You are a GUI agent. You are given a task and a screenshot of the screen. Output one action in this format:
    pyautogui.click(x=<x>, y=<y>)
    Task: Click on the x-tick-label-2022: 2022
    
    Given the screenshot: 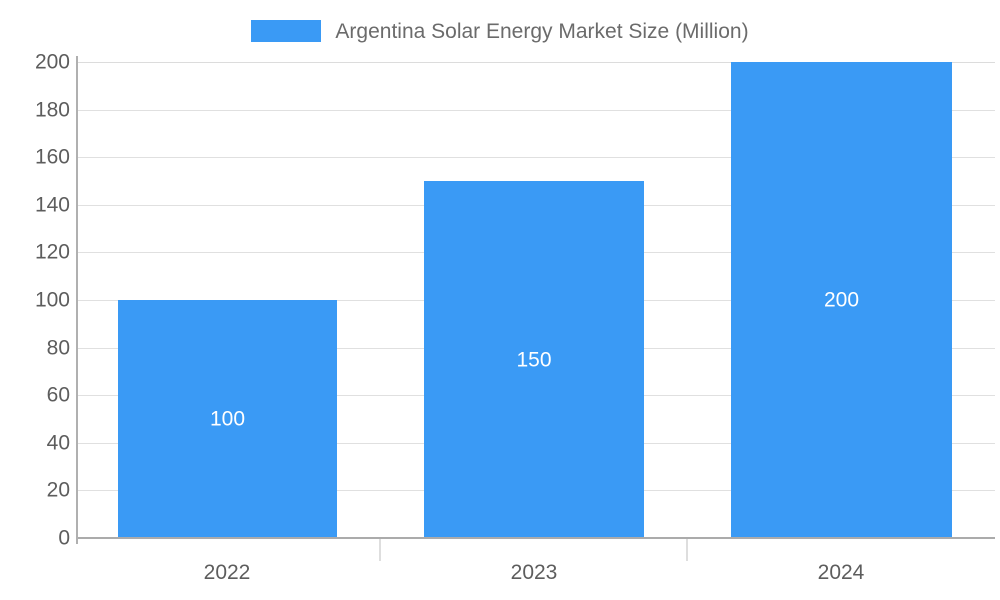 What is the action you would take?
    pyautogui.click(x=227, y=572)
    